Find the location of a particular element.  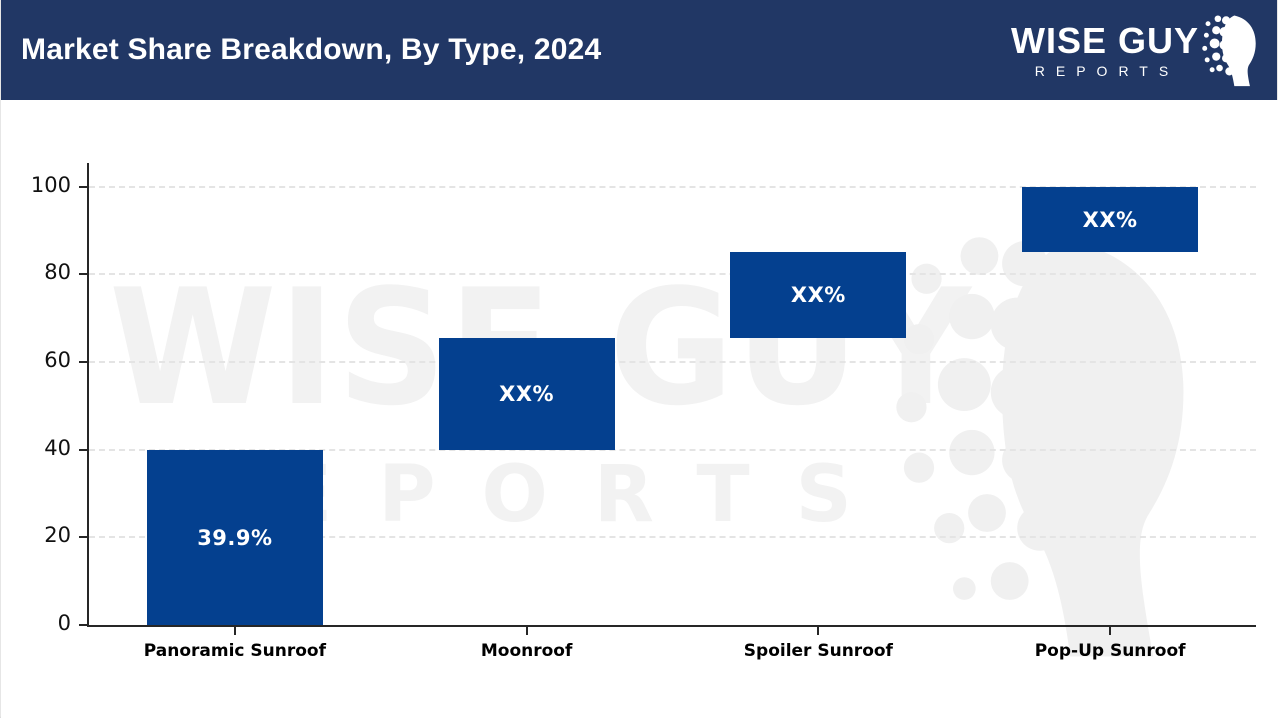

x-category-label: Panoramic Sunroof is located at coordinates (234, 651).